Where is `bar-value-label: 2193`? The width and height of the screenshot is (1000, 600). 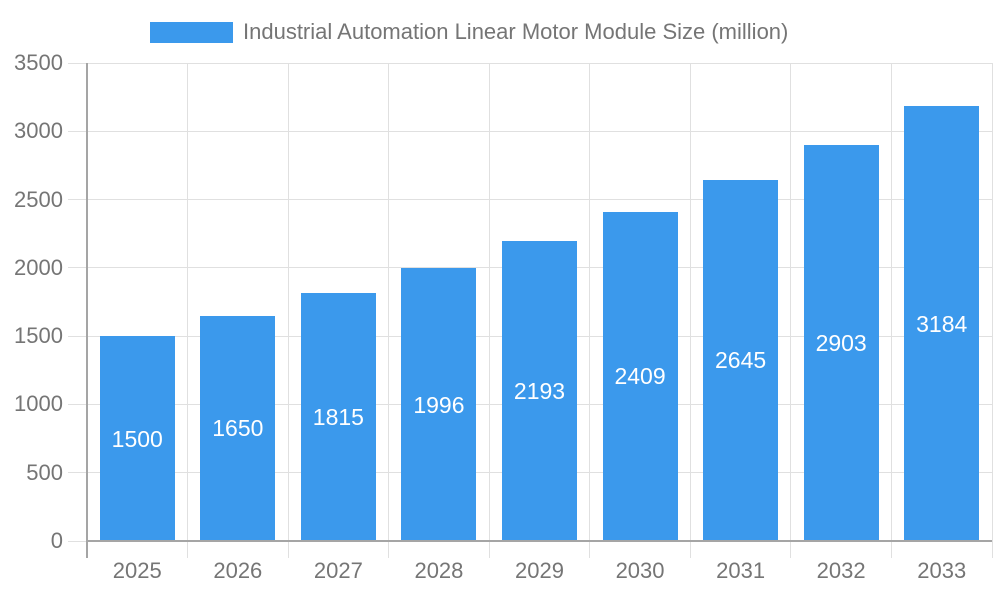
bar-value-label: 2193 is located at coordinates (539, 391).